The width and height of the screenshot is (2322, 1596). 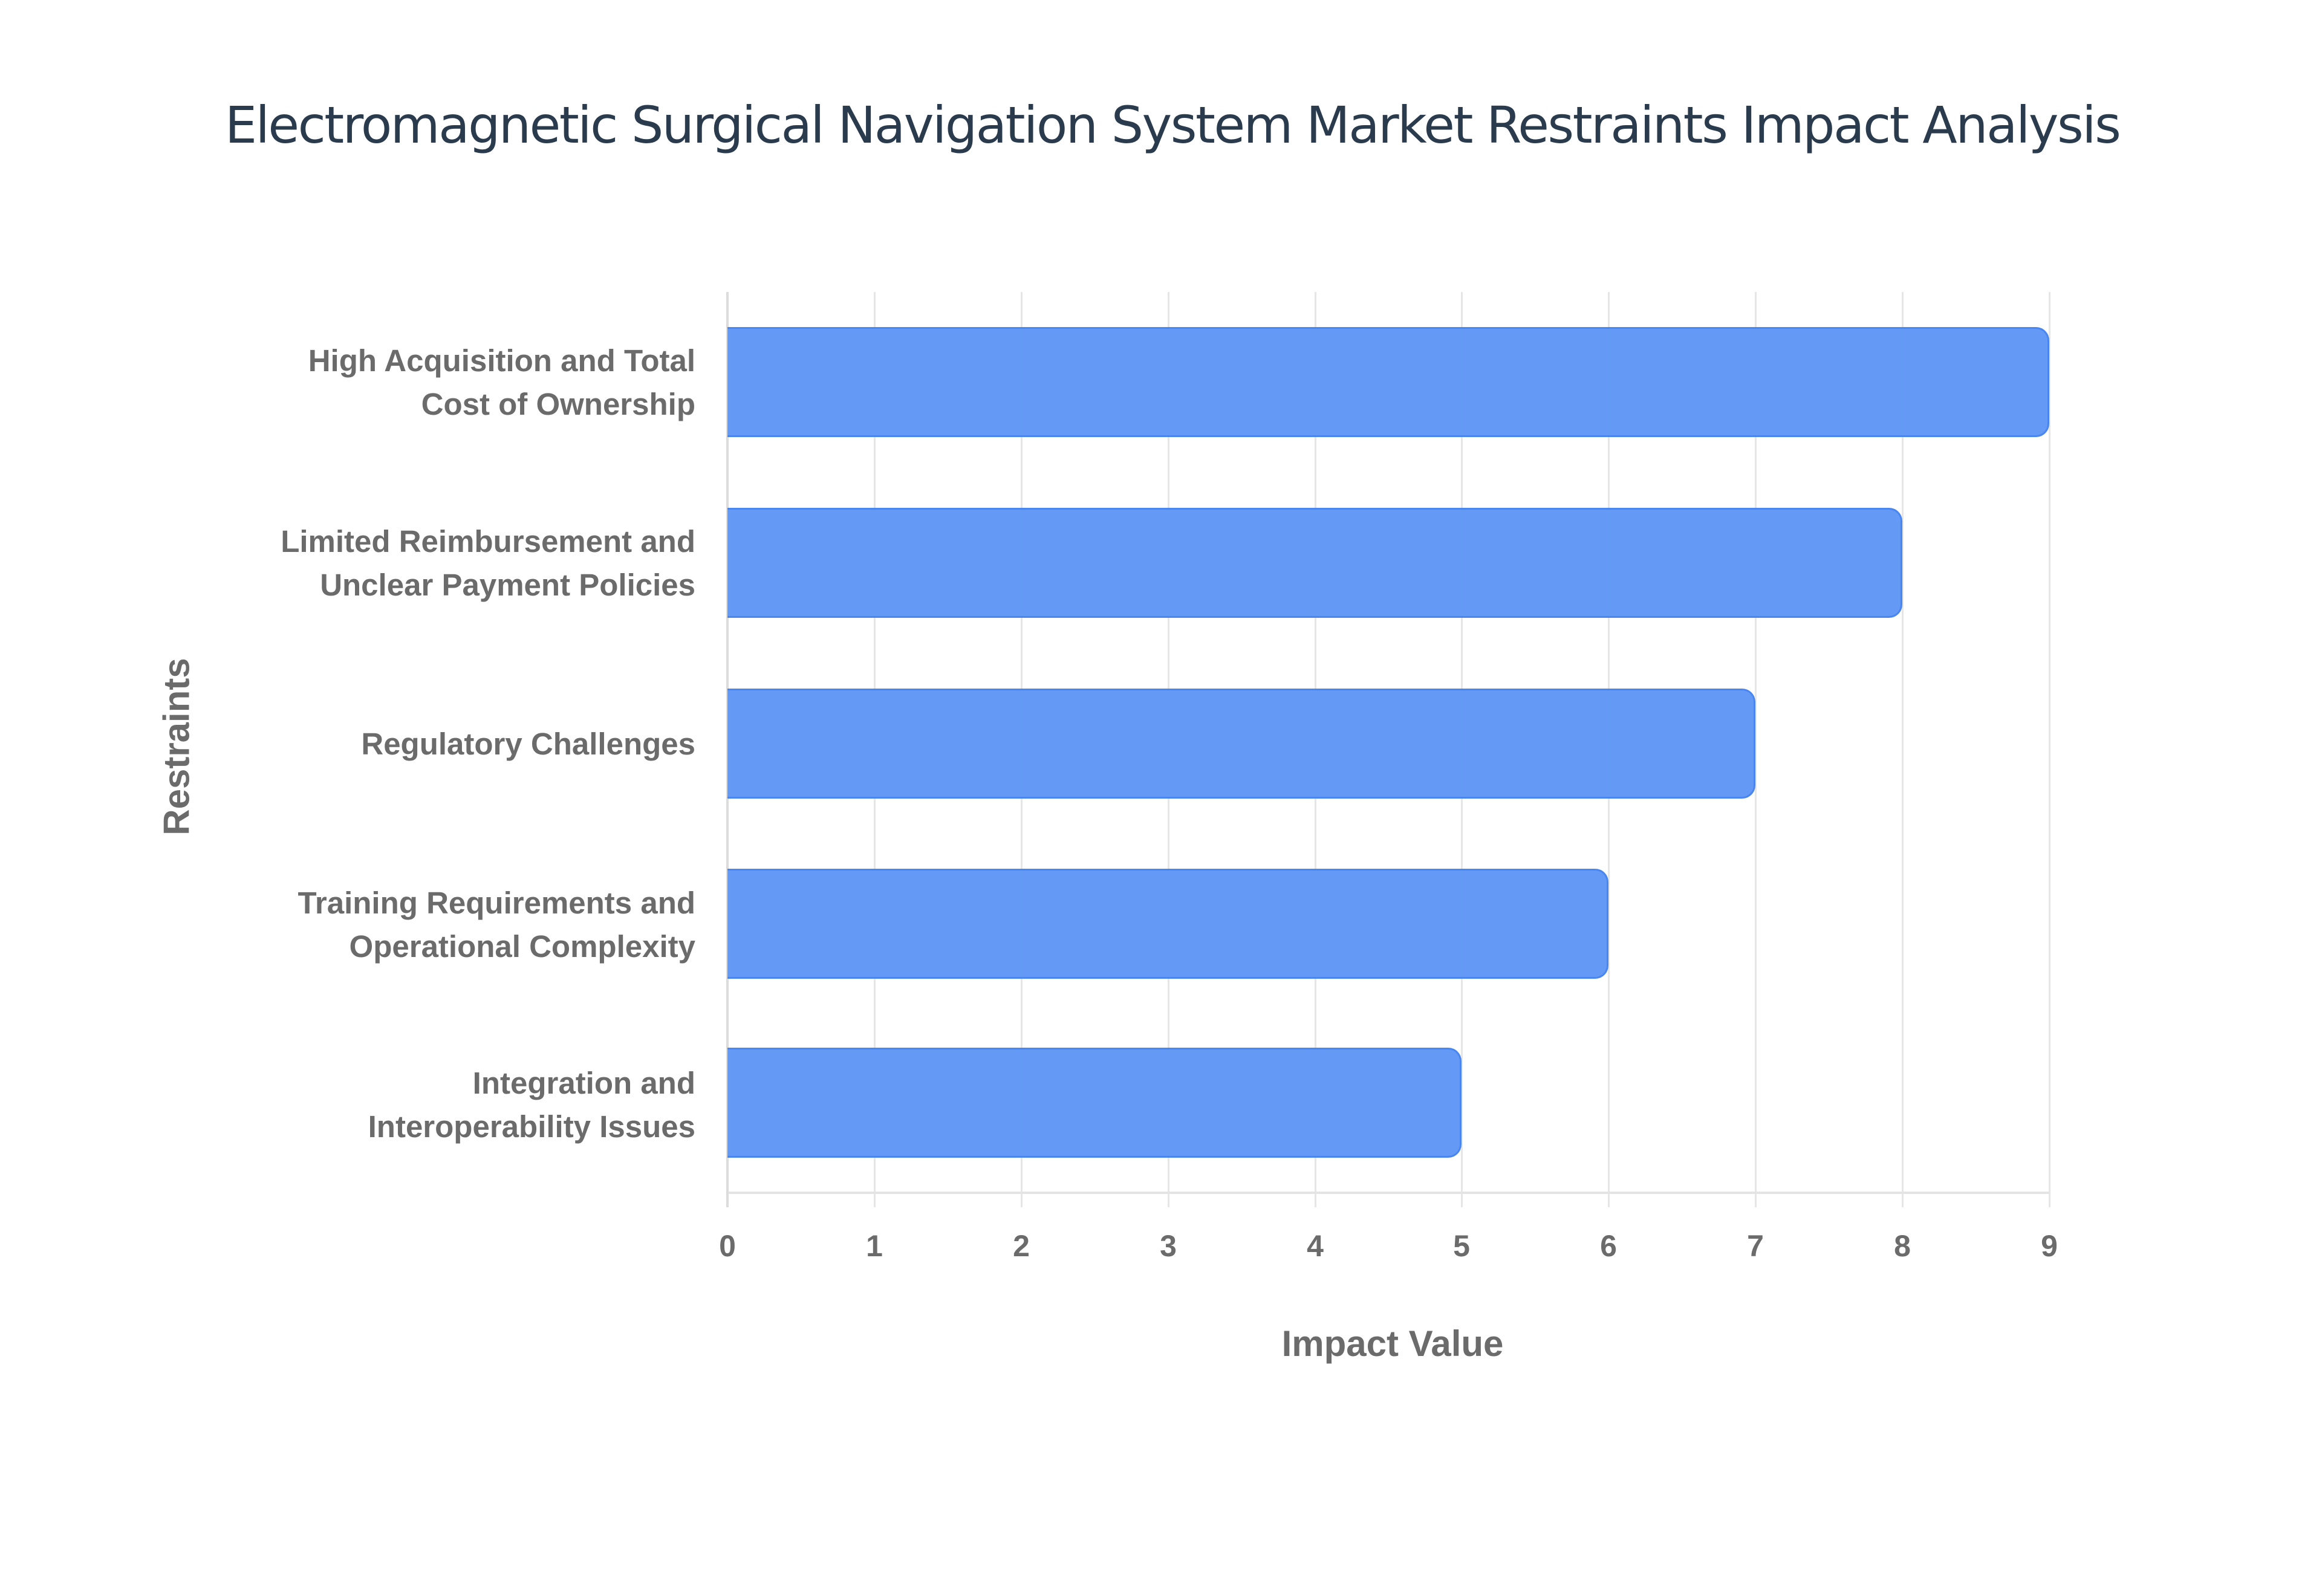 What do you see at coordinates (531, 1126) in the screenshot?
I see `label-line: Interoperability Issues` at bounding box center [531, 1126].